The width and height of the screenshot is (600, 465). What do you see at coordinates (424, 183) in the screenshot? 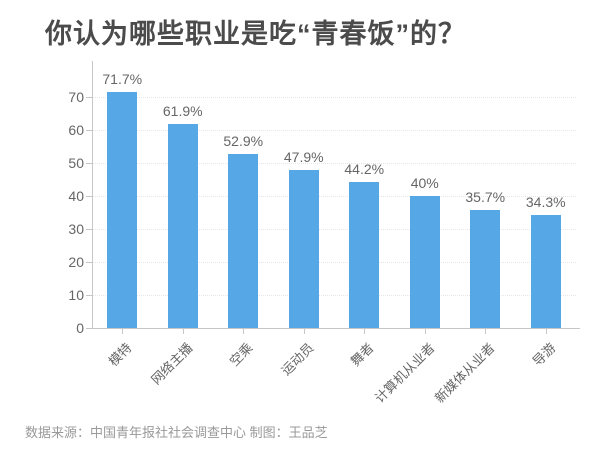
I see `bar-value-label: 40%` at bounding box center [424, 183].